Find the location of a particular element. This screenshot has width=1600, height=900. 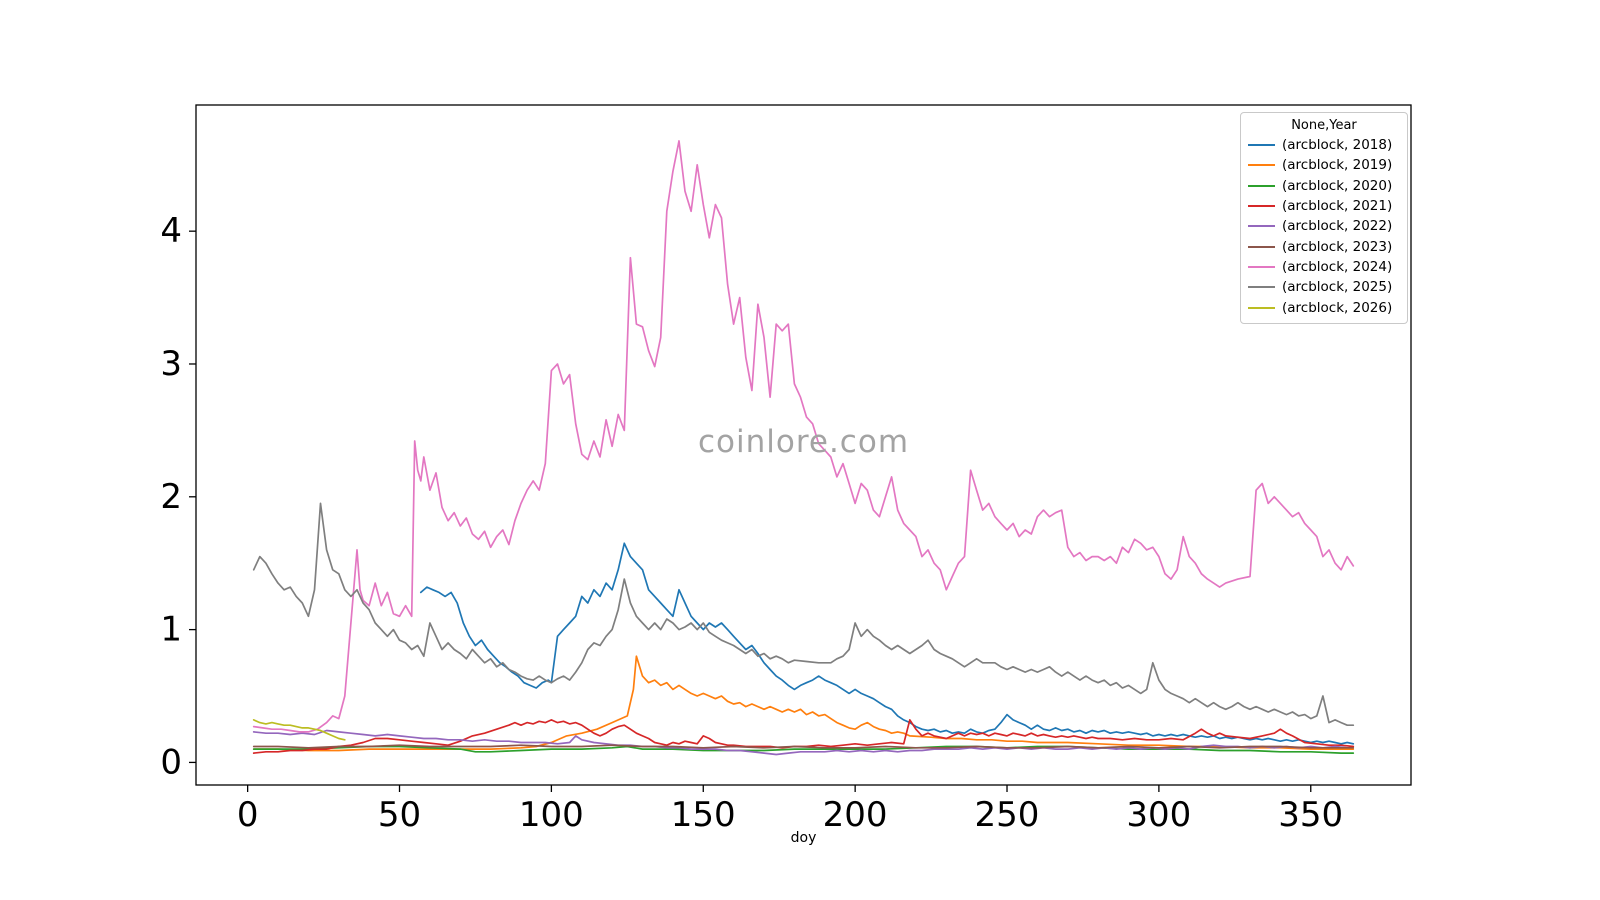

y-tick-label: 1 is located at coordinates (171, 630).